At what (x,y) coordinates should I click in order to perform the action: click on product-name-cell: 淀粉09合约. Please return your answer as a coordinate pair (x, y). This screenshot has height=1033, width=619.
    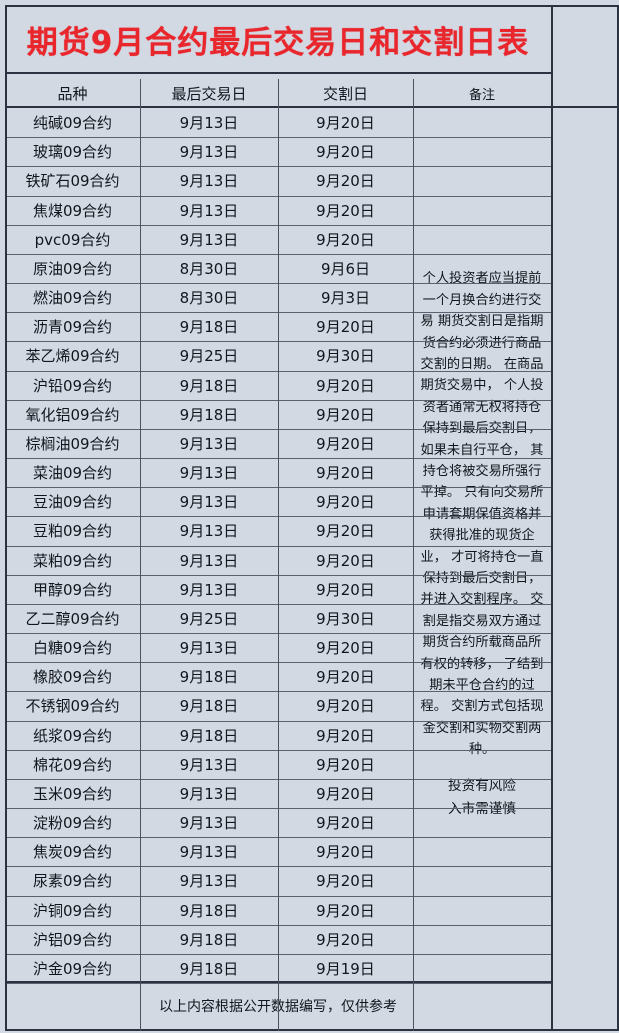
    Looking at the image, I should click on (72, 823).